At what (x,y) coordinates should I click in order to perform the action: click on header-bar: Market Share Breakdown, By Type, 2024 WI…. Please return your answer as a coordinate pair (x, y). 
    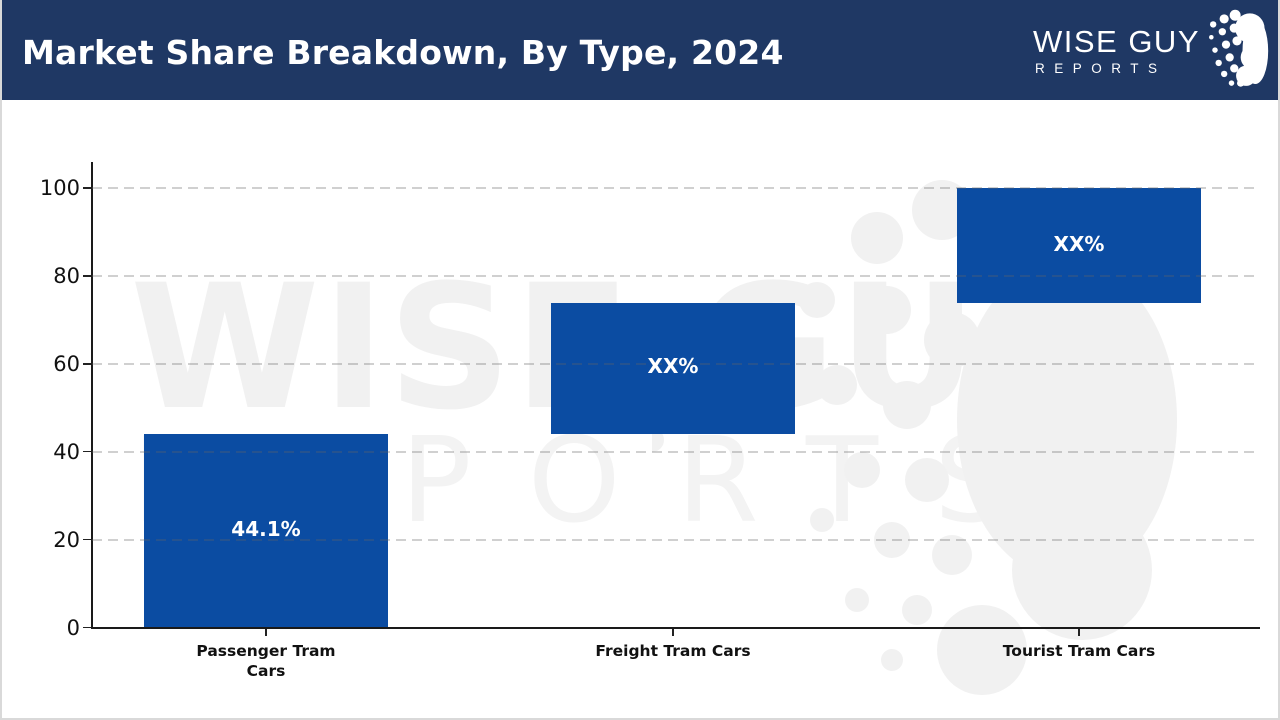
    Looking at the image, I should click on (640, 50).